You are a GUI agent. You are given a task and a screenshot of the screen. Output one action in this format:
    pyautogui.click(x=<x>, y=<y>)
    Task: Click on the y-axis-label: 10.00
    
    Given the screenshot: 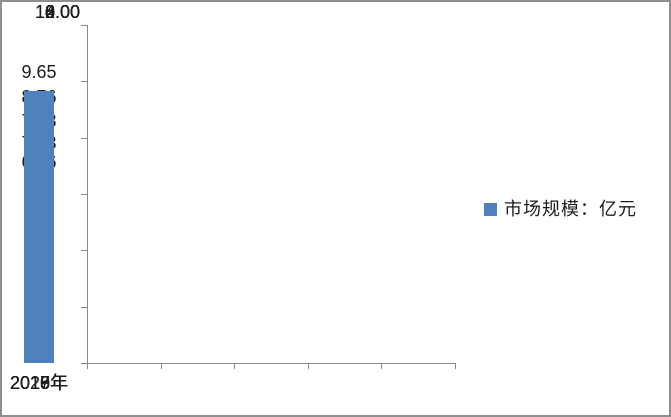 What is the action you would take?
    pyautogui.click(x=57, y=12)
    